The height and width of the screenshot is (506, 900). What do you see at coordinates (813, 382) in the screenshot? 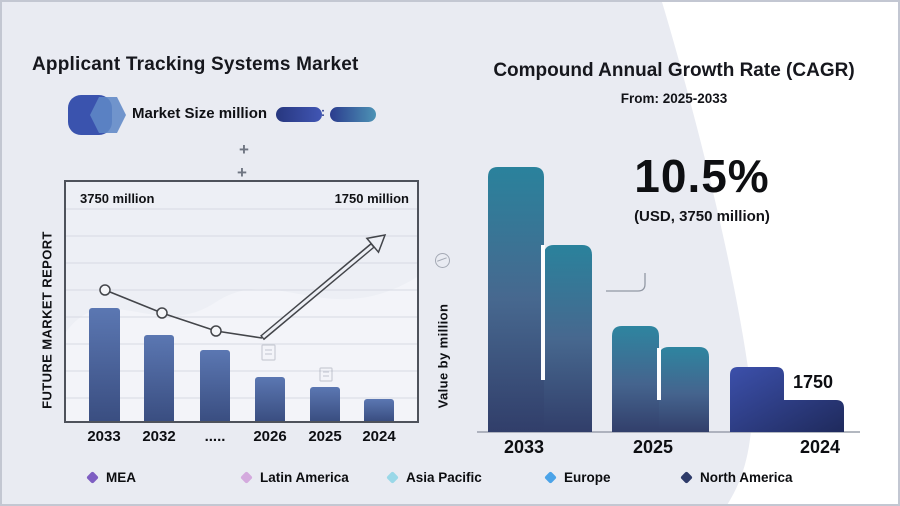
I see `value-annotation-1750: 1750` at bounding box center [813, 382].